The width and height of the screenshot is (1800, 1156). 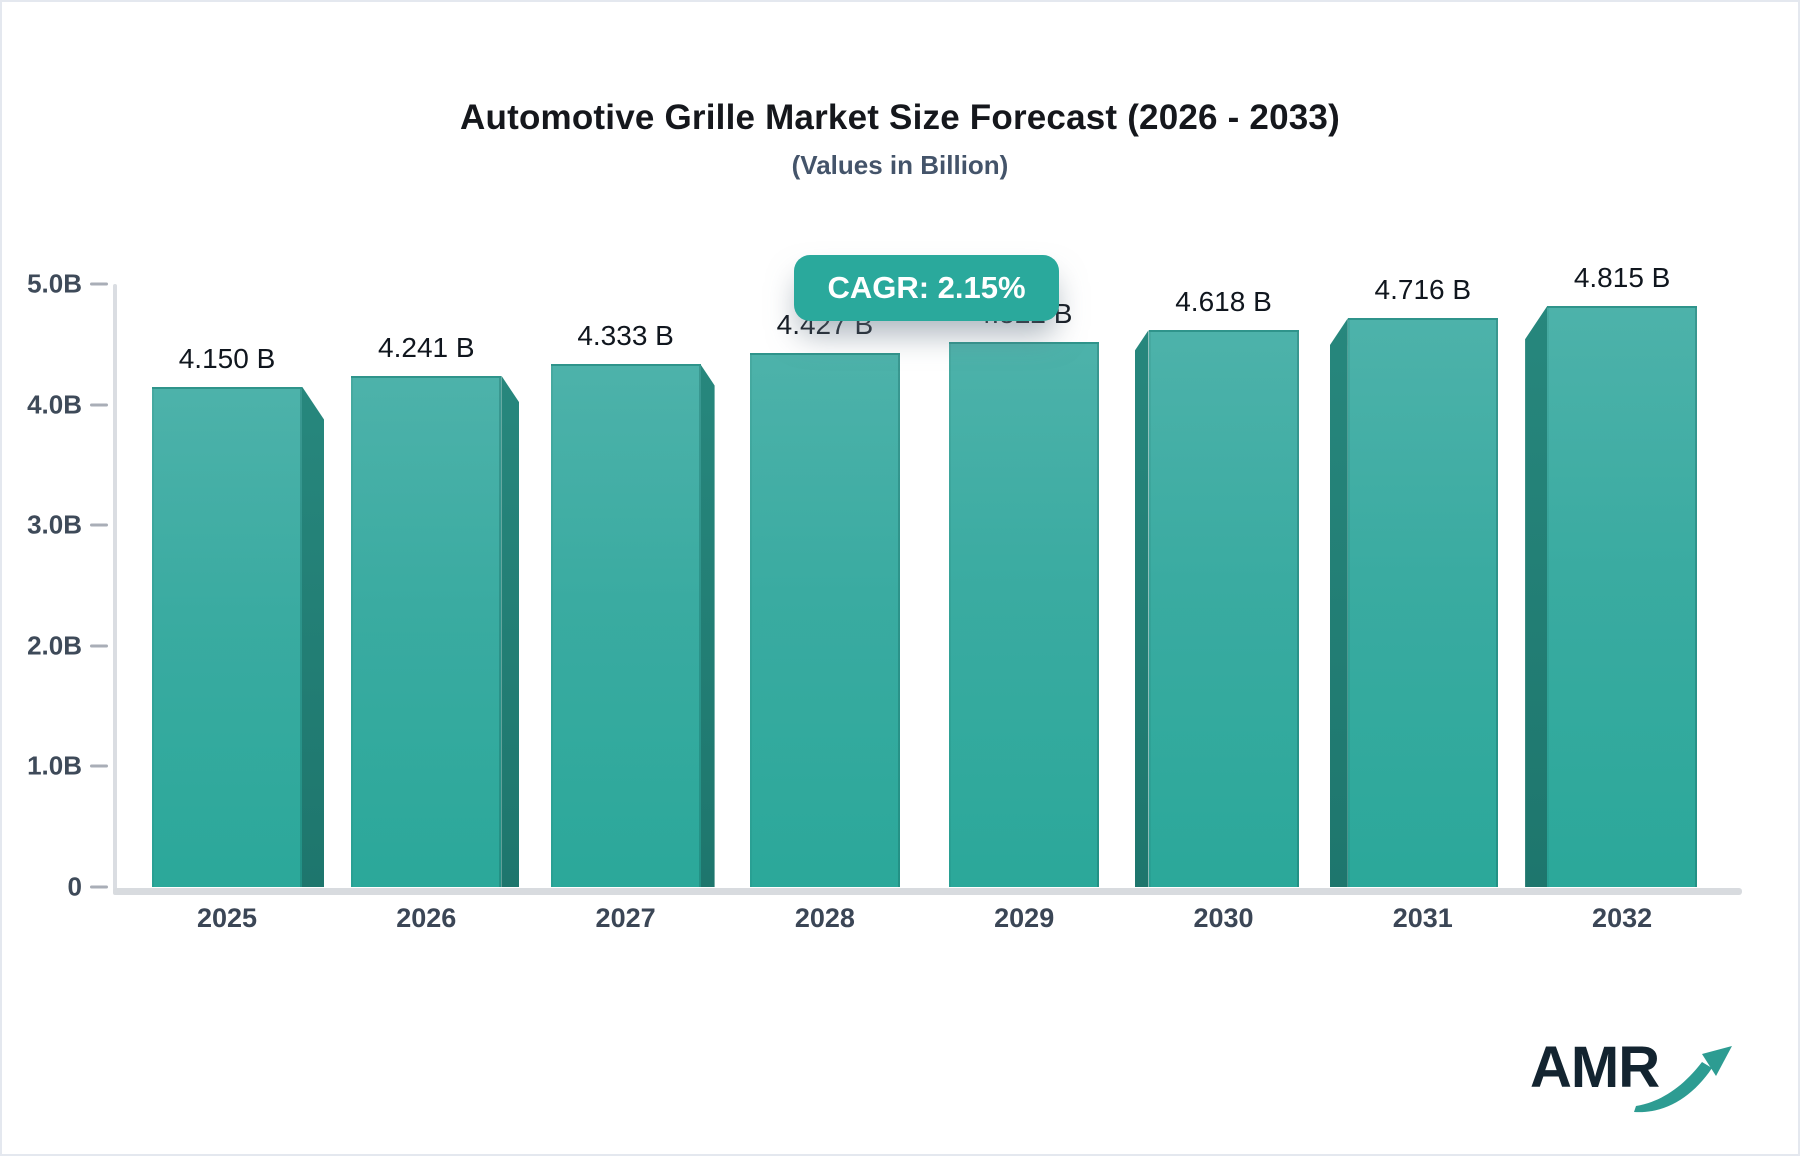 I want to click on bar-2026, so click(x=426, y=631).